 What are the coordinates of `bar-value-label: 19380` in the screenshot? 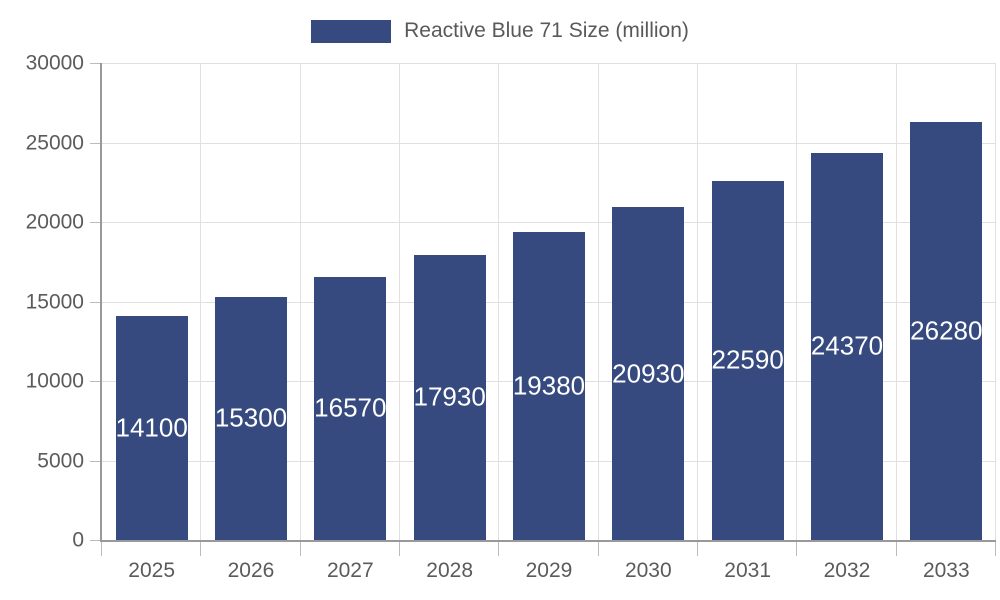 It's located at (549, 385).